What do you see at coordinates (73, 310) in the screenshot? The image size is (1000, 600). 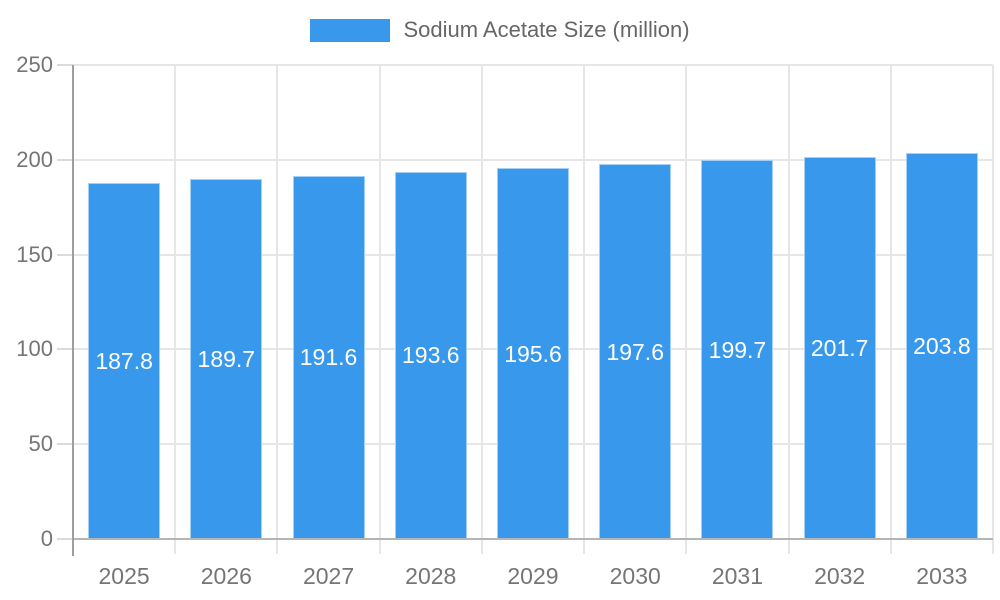 I see `y-axis-line` at bounding box center [73, 310].